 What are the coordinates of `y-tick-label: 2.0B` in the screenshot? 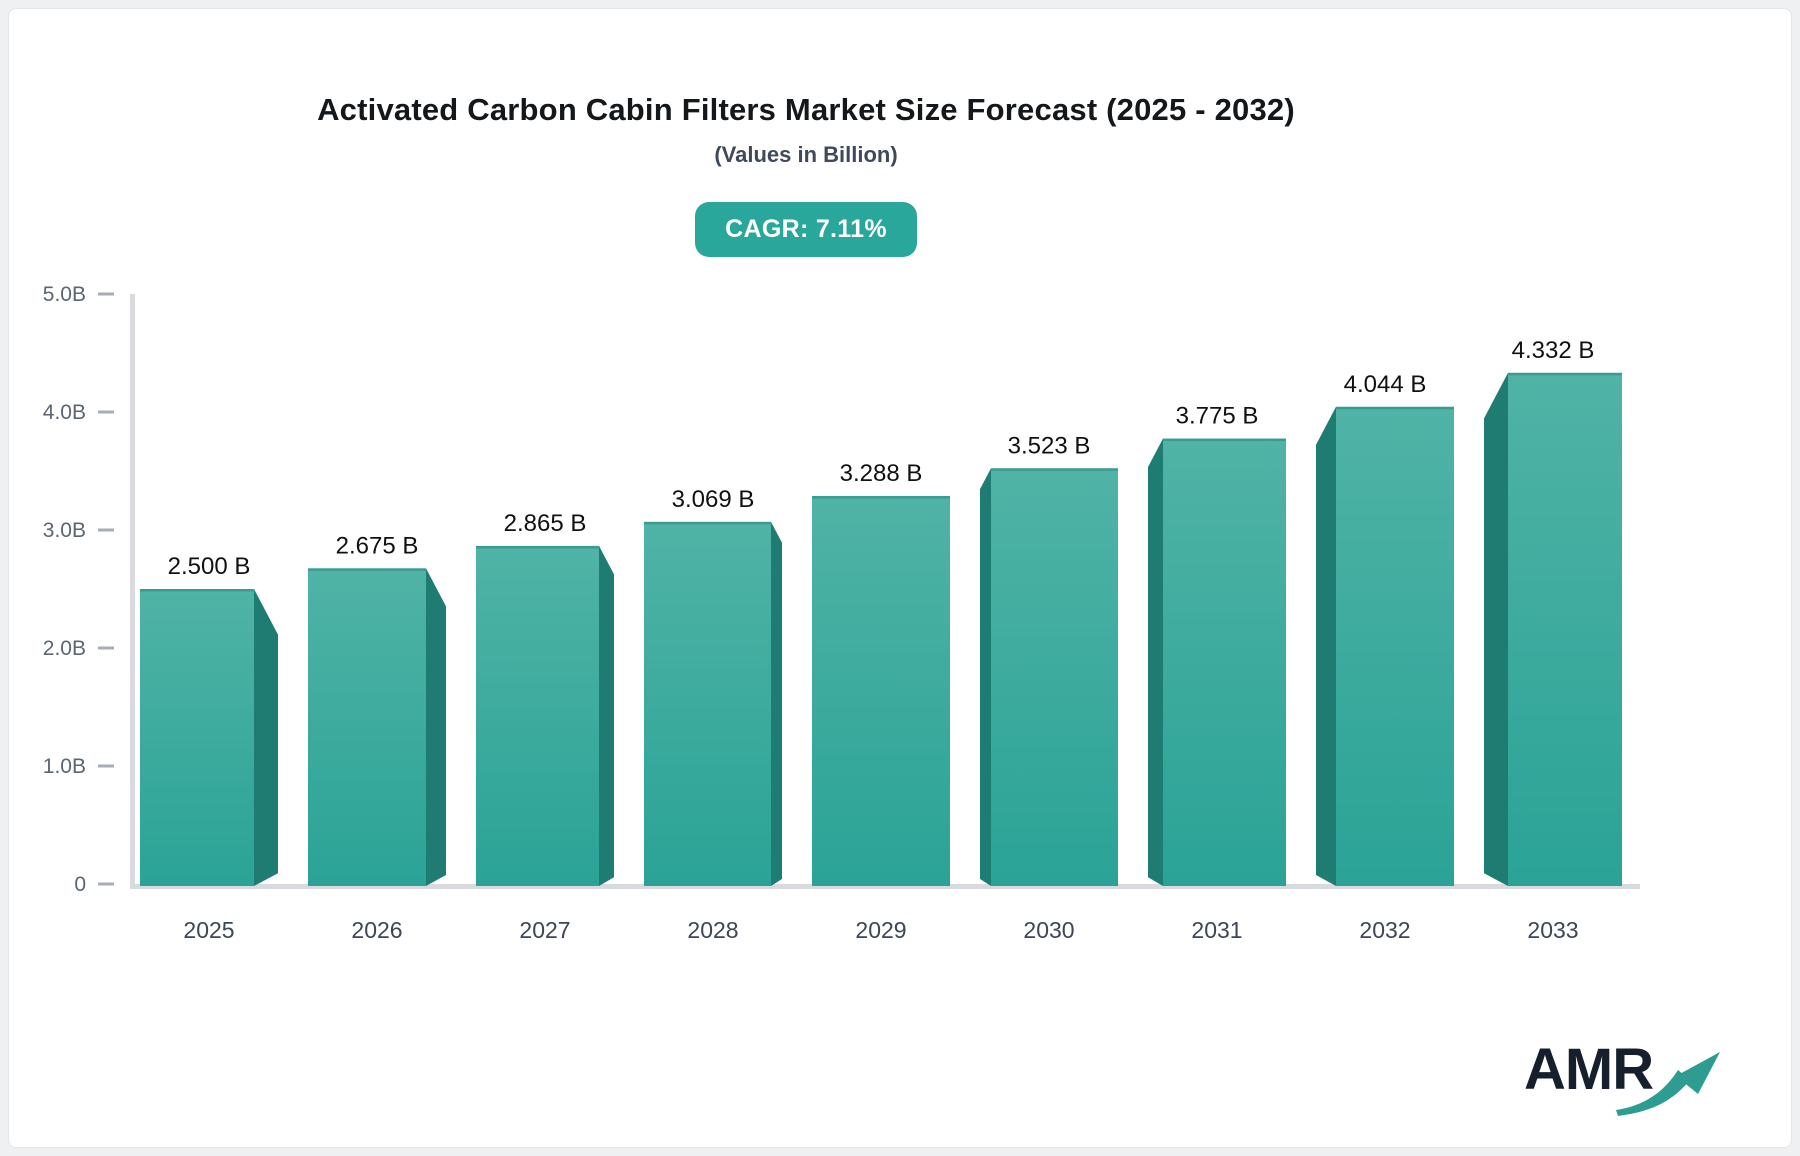 It's located at (64, 648).